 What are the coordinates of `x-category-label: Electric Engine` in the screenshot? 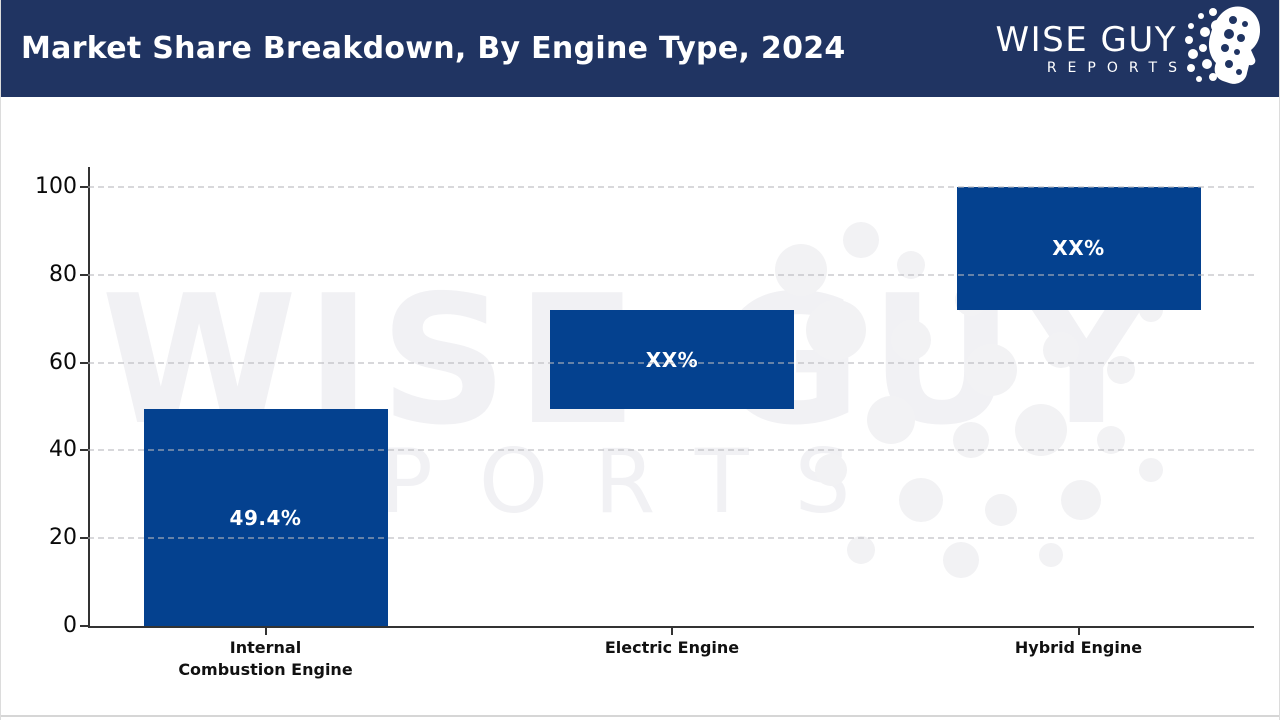 It's located at (672, 648).